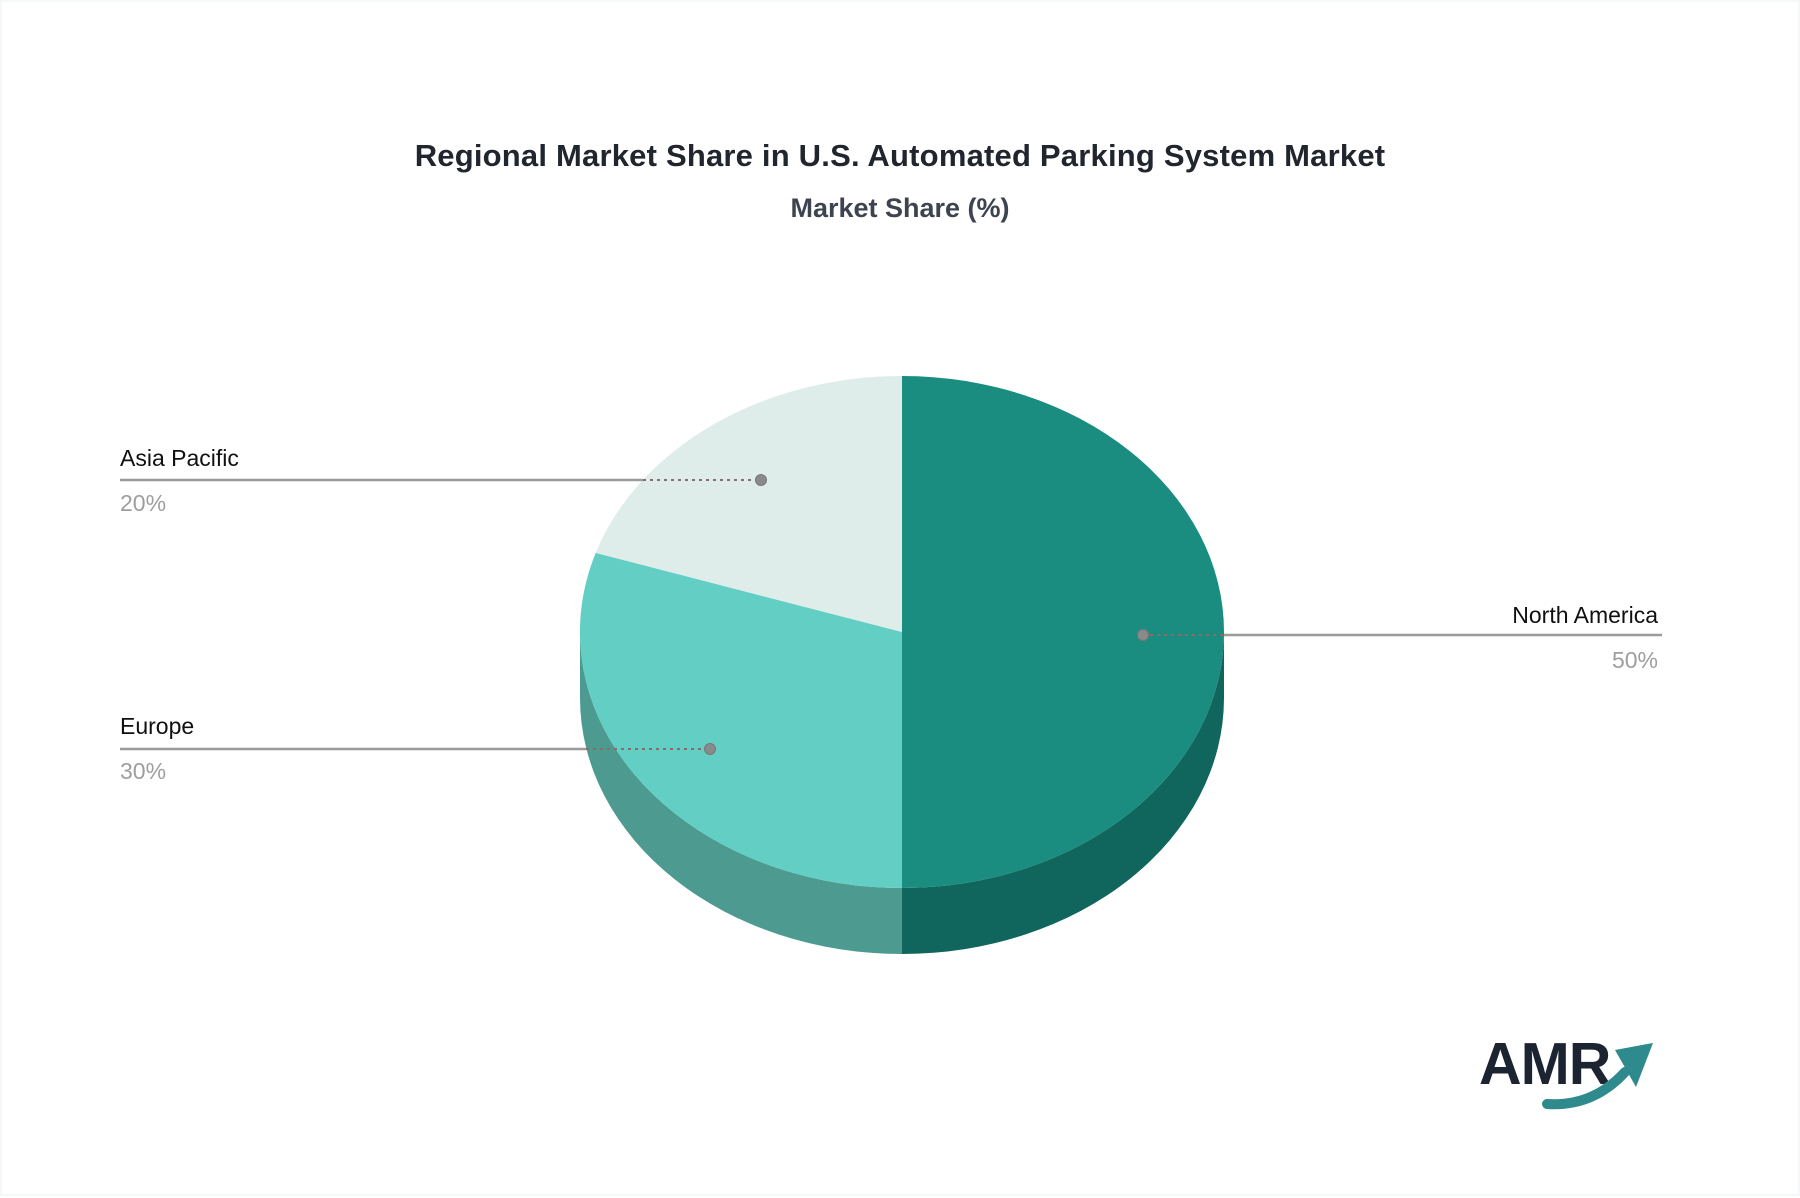 The width and height of the screenshot is (1800, 1198). What do you see at coordinates (143, 771) in the screenshot?
I see `value-europe: 30%` at bounding box center [143, 771].